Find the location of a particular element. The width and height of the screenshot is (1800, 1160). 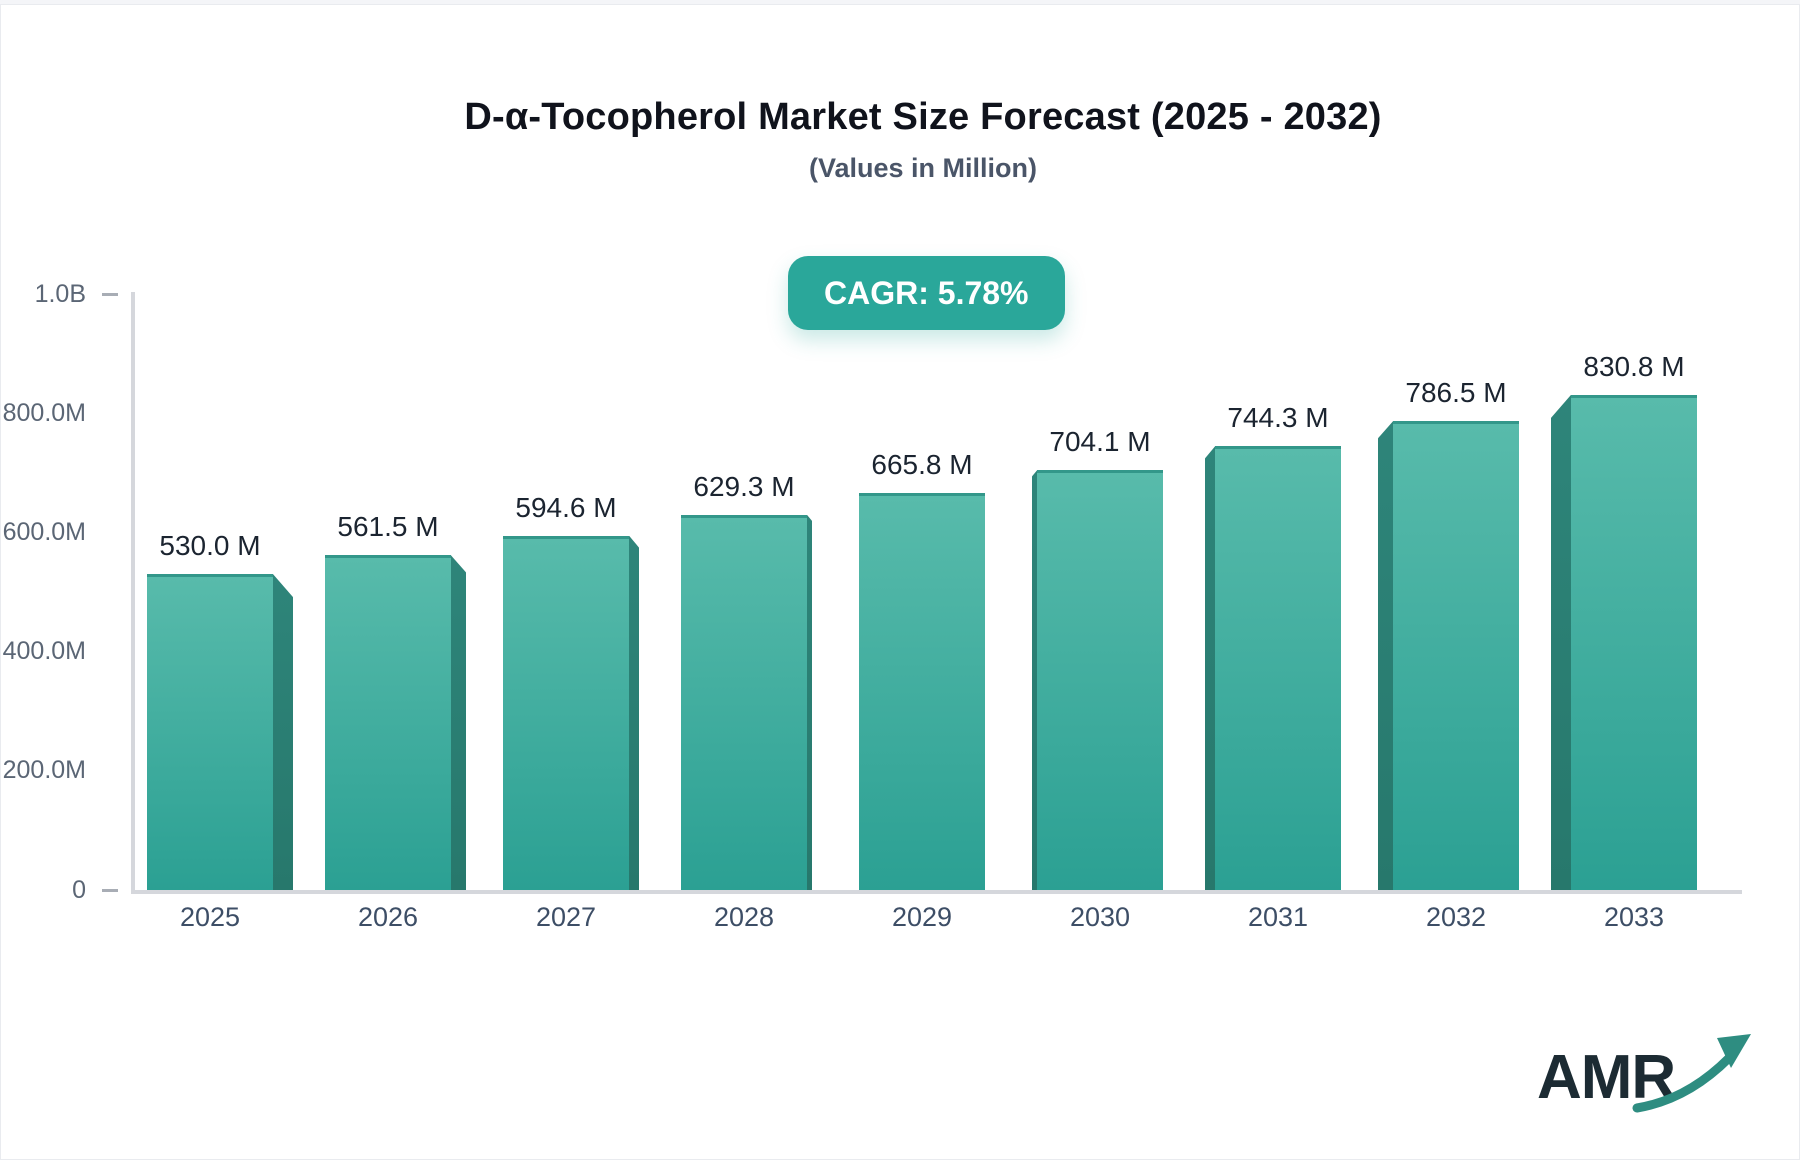

x-tick-label-2025: 2025 is located at coordinates (210, 917).